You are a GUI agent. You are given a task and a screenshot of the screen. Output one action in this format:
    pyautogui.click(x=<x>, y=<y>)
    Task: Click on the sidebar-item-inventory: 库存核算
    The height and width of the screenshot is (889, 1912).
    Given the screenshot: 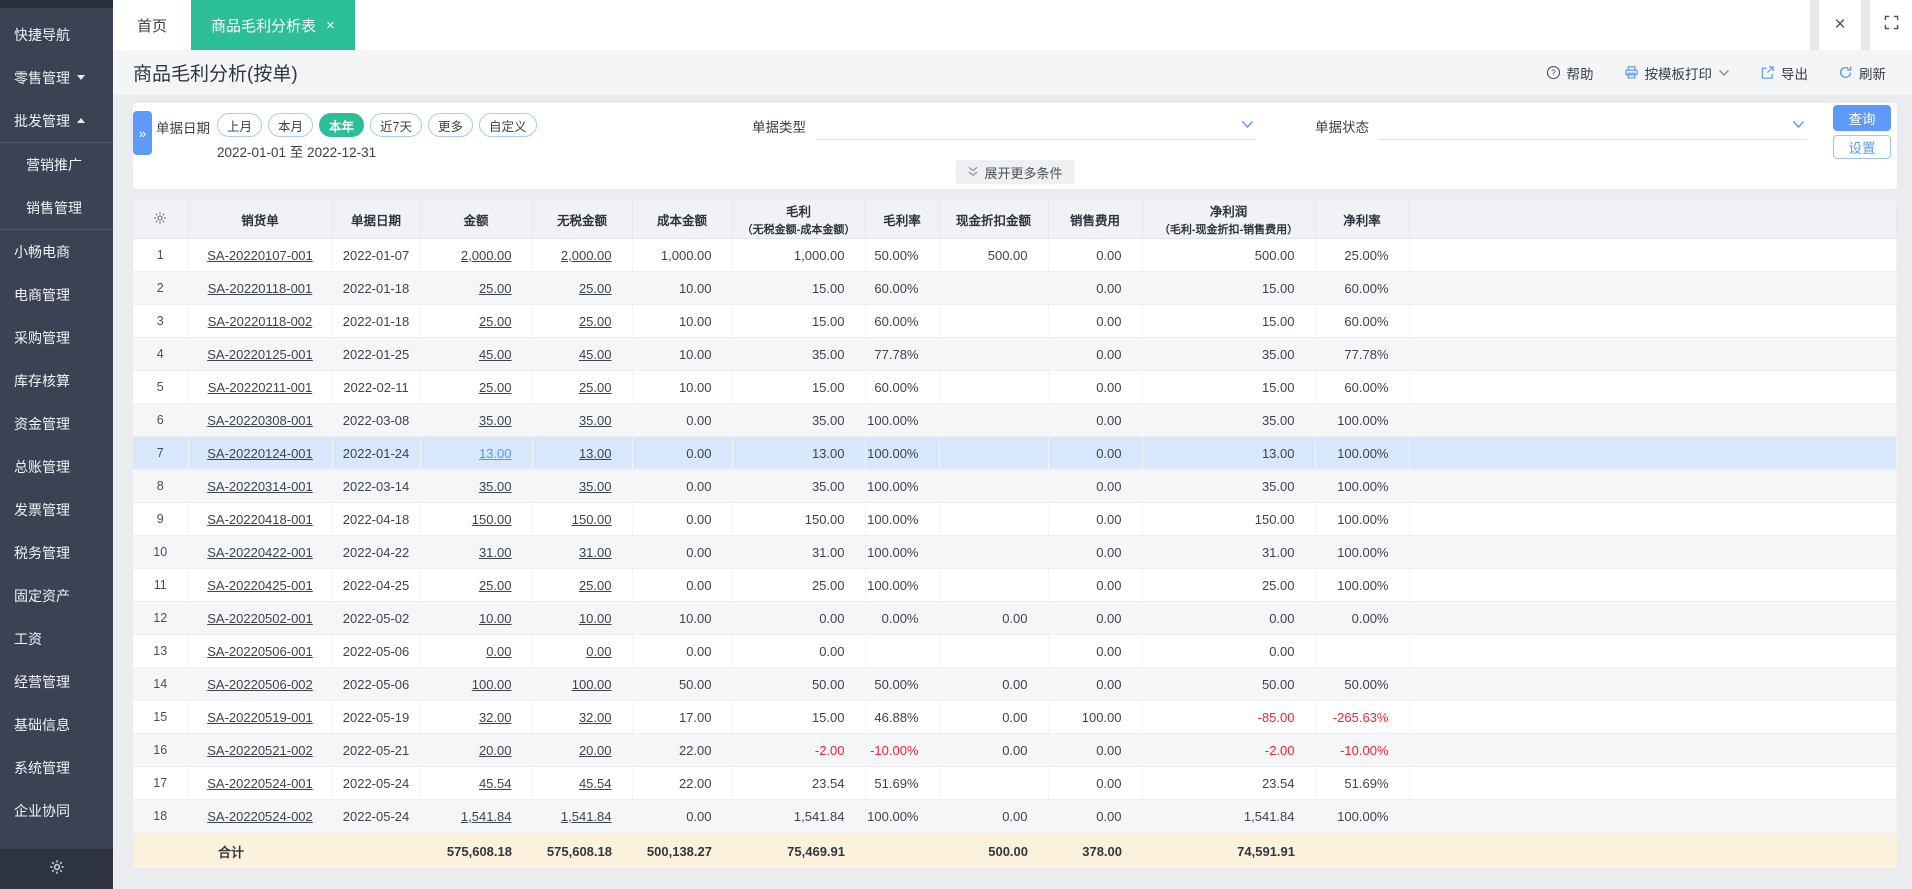 What is the action you would take?
    pyautogui.click(x=56, y=380)
    